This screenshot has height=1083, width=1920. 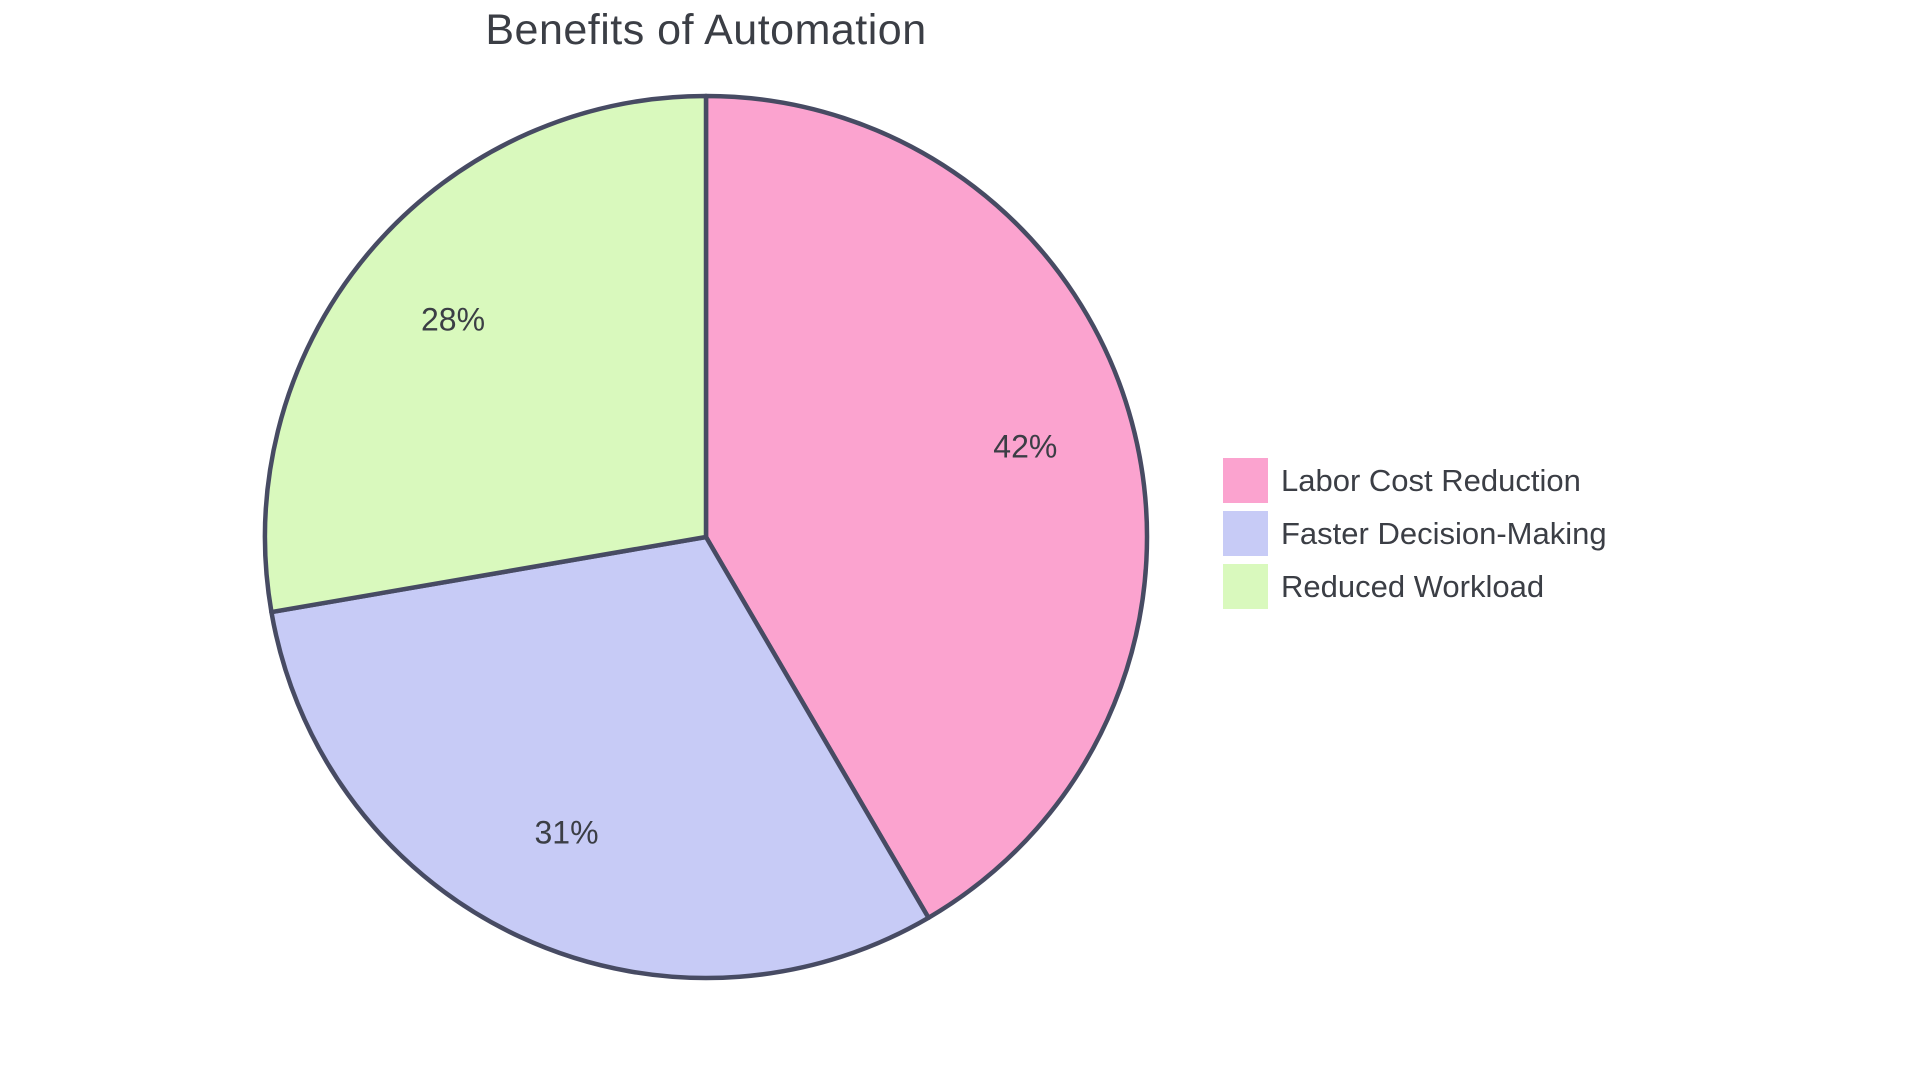 What do you see at coordinates (1444, 533) in the screenshot?
I see `legend-label: Faster Decision-Making` at bounding box center [1444, 533].